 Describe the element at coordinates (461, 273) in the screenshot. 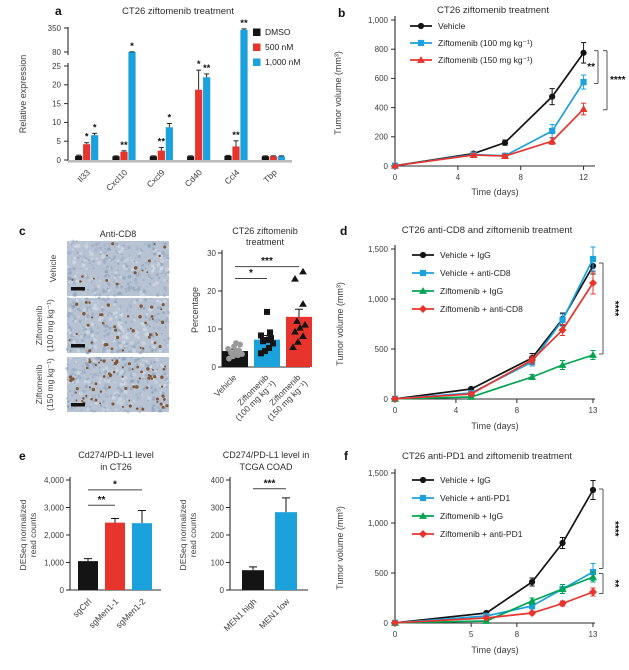

I see `legend-item: Vehicle + anti-CD8` at that location.